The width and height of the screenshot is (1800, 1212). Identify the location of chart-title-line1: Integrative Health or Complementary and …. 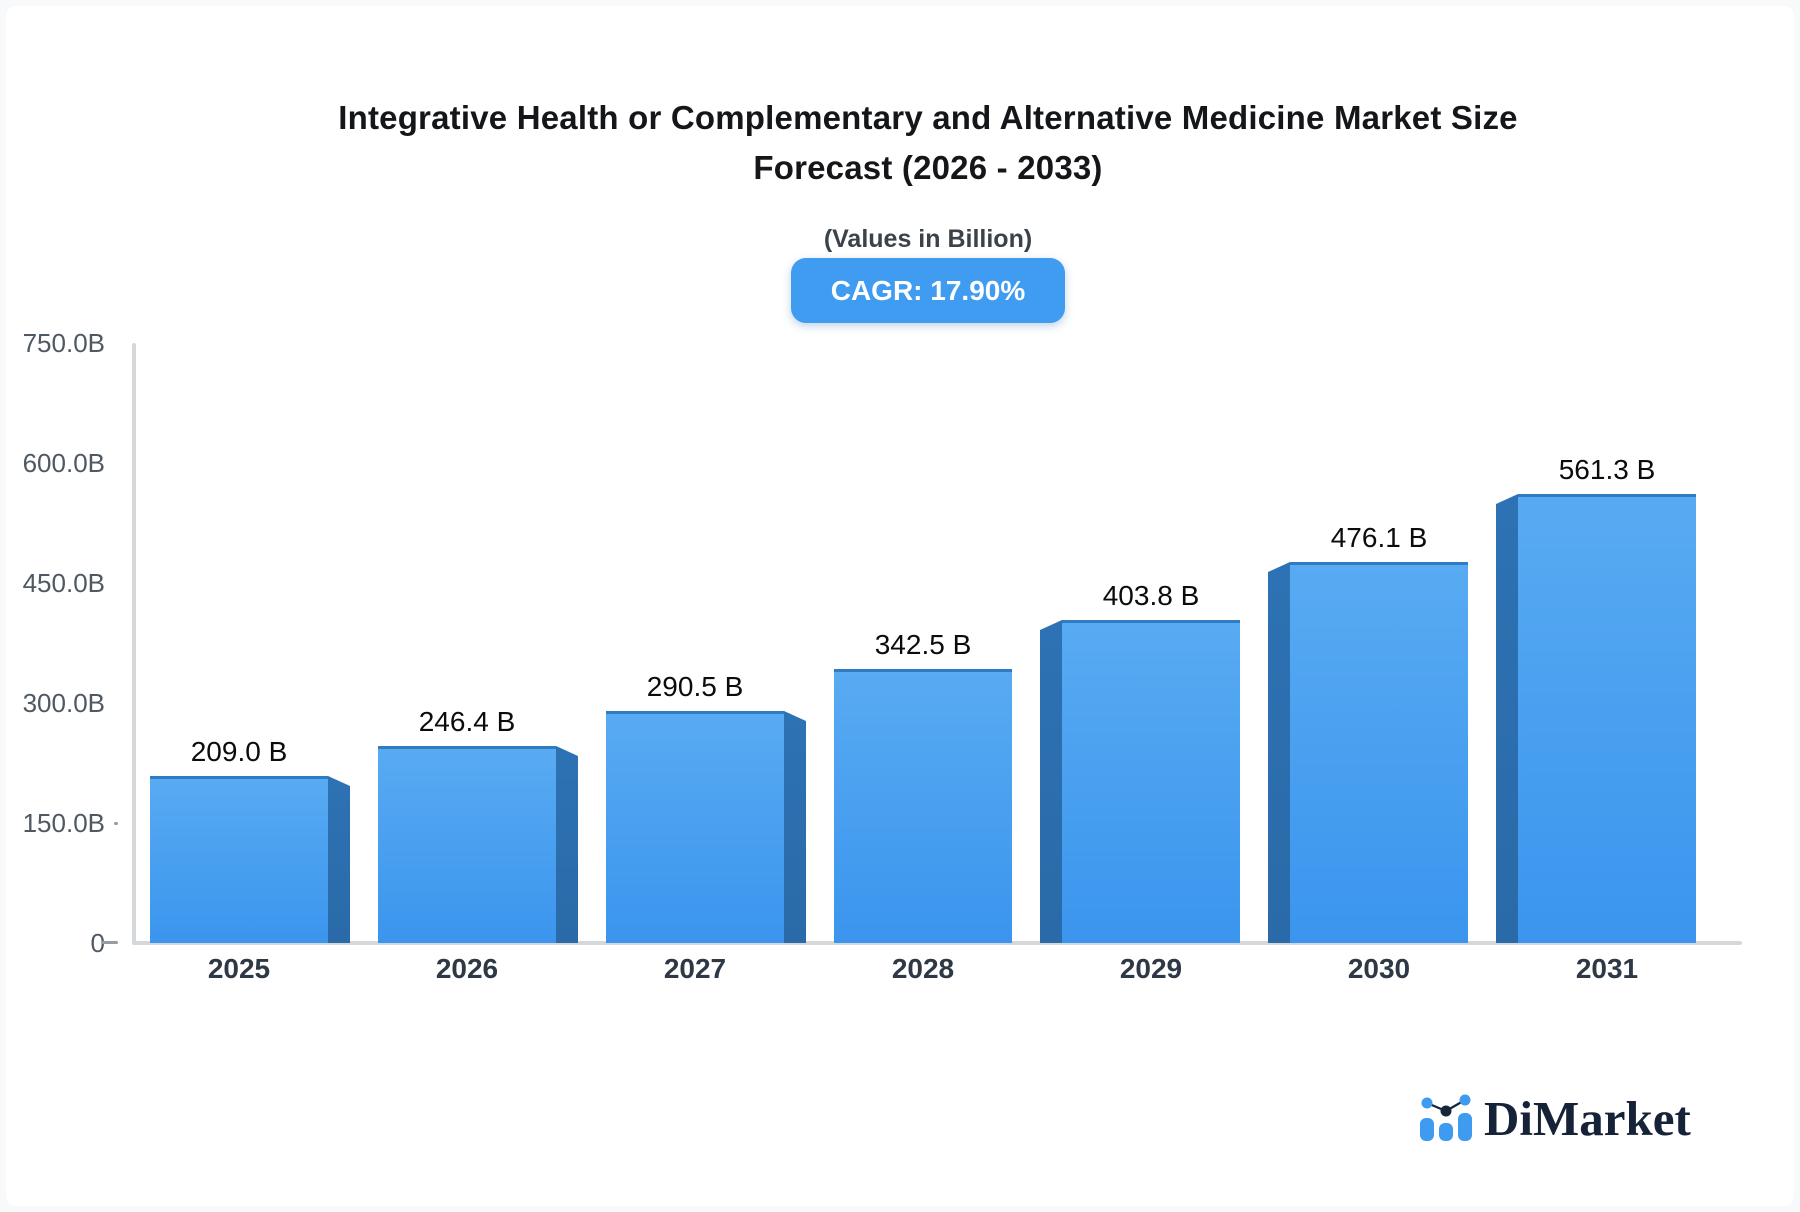
(928, 117).